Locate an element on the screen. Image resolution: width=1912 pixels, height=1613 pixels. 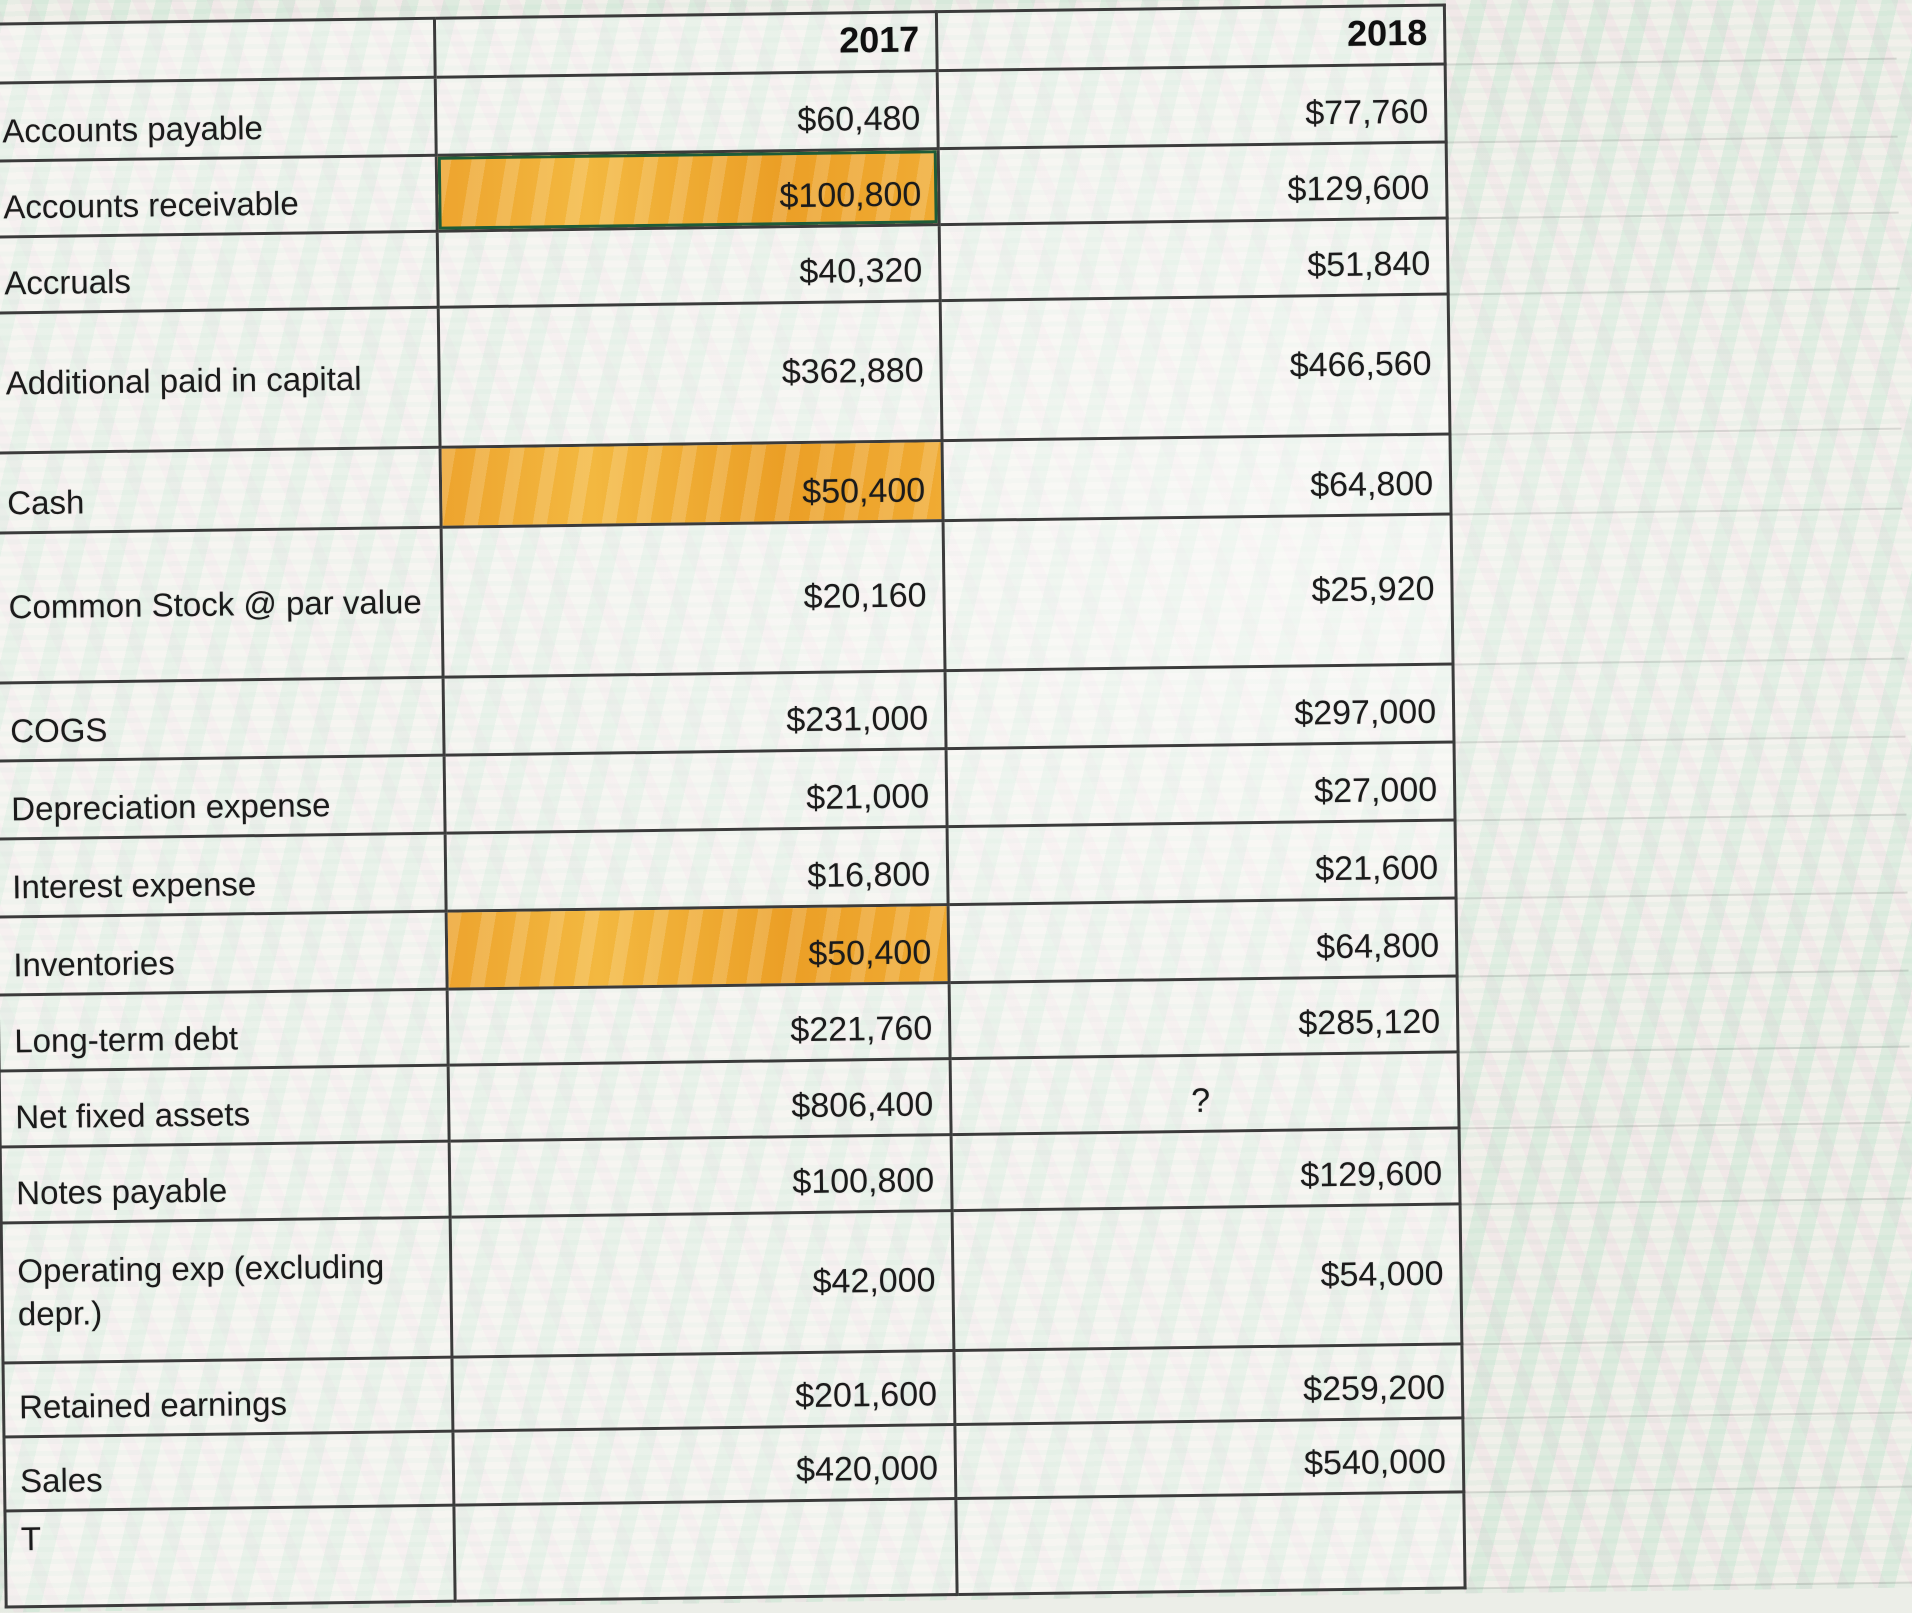
value-cell-2018: $25,920 is located at coordinates (1199, 594).